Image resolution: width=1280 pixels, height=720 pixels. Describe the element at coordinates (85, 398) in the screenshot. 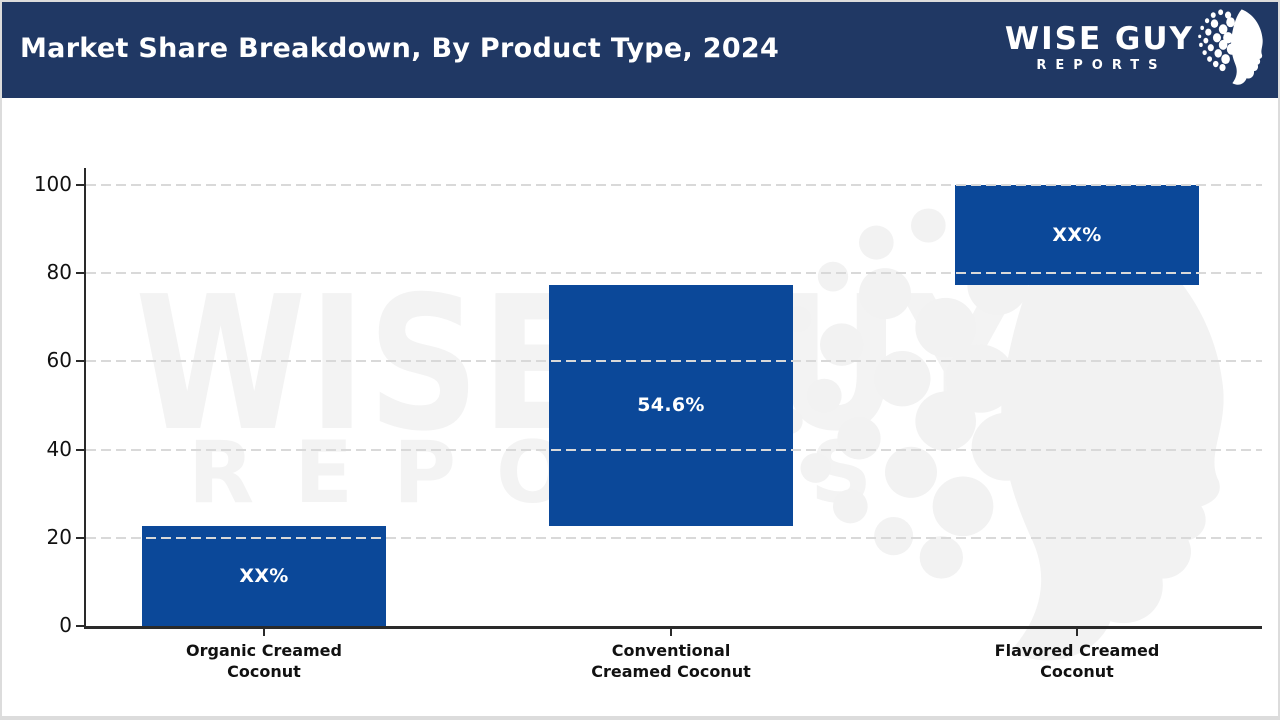

I see `y-axis-spine` at that location.